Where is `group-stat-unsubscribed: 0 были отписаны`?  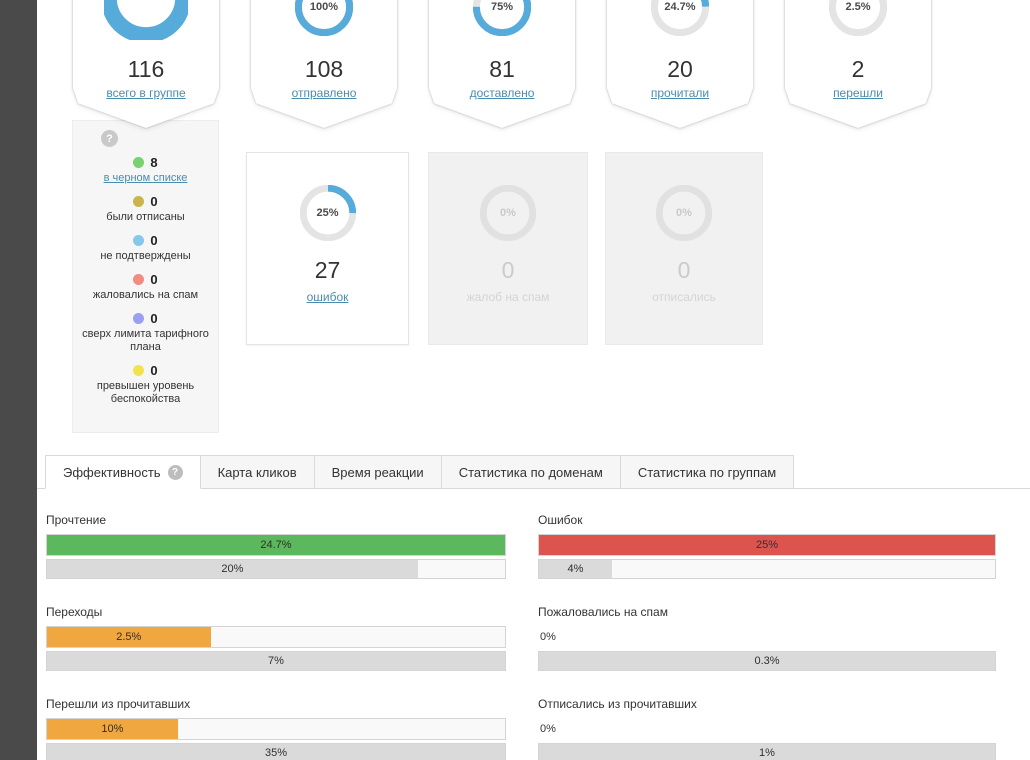
group-stat-unsubscribed: 0 были отписаны is located at coordinates (145, 208).